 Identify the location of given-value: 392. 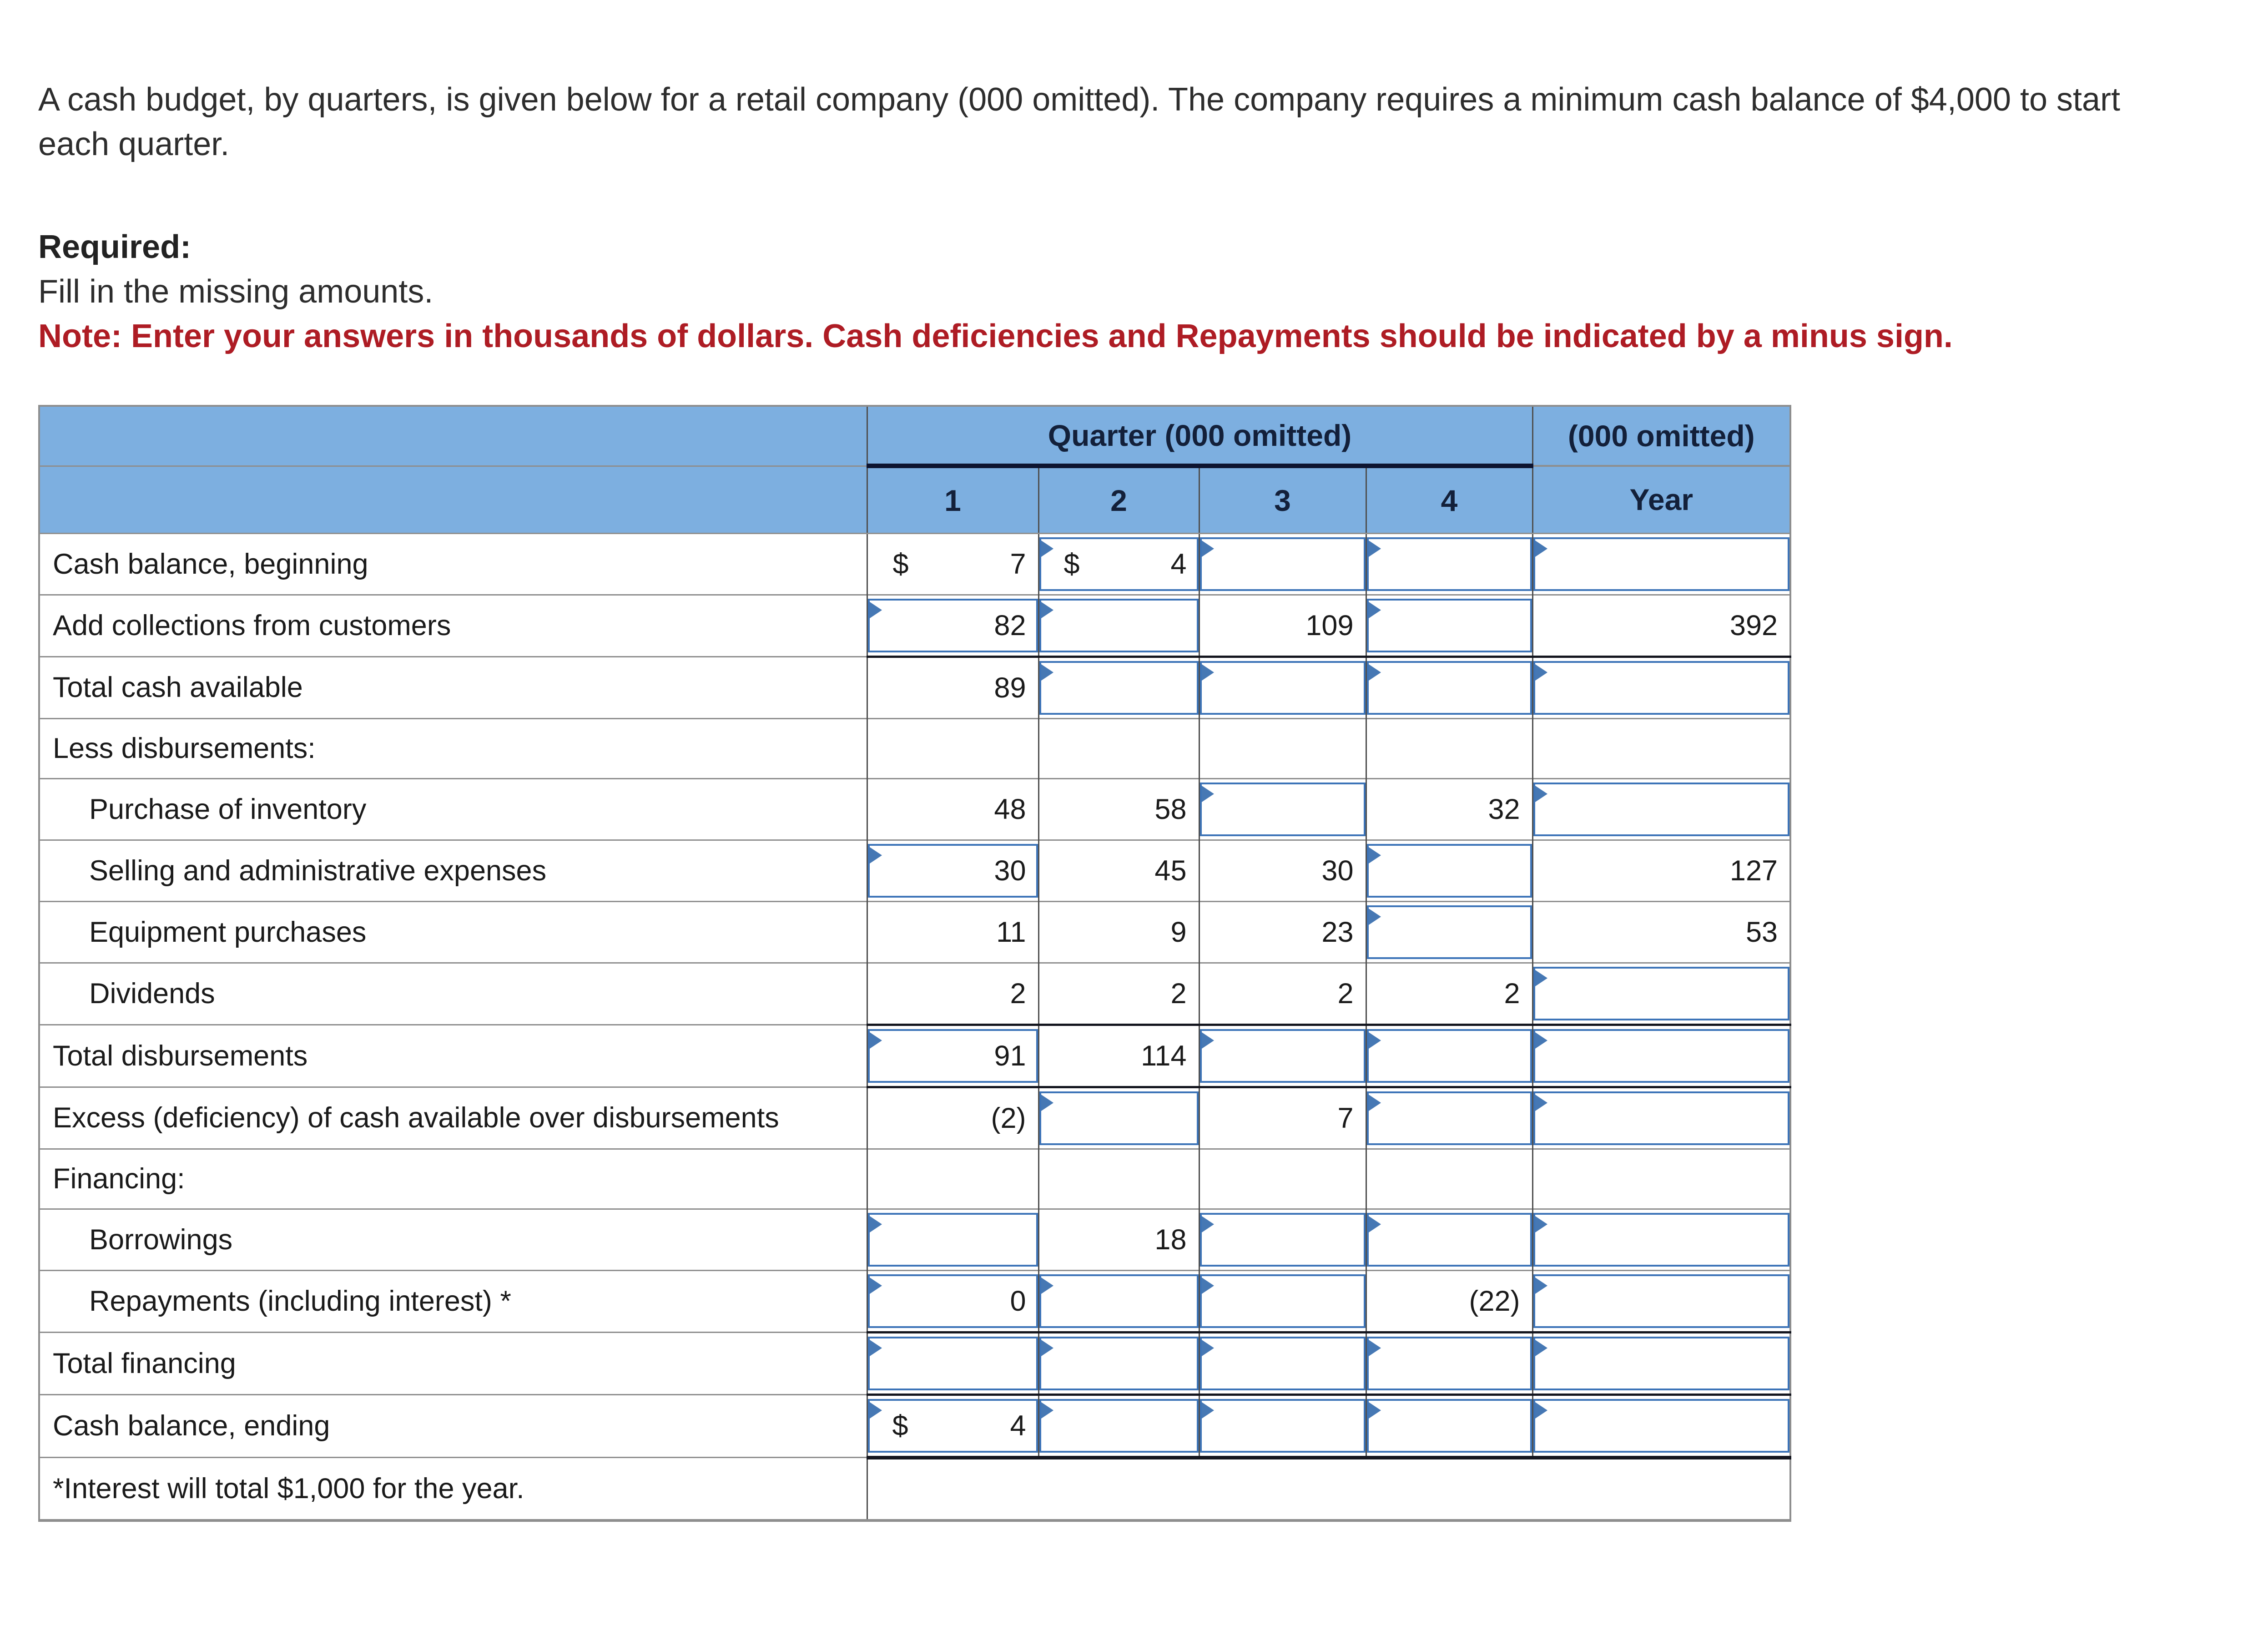
(1662, 625).